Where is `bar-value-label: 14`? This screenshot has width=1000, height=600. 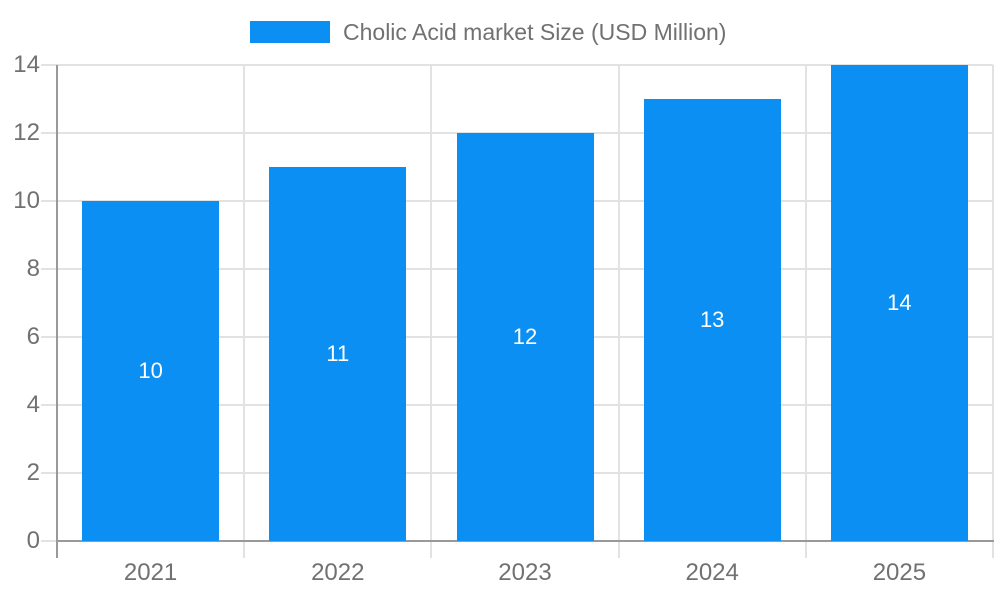 bar-value-label: 14 is located at coordinates (899, 302).